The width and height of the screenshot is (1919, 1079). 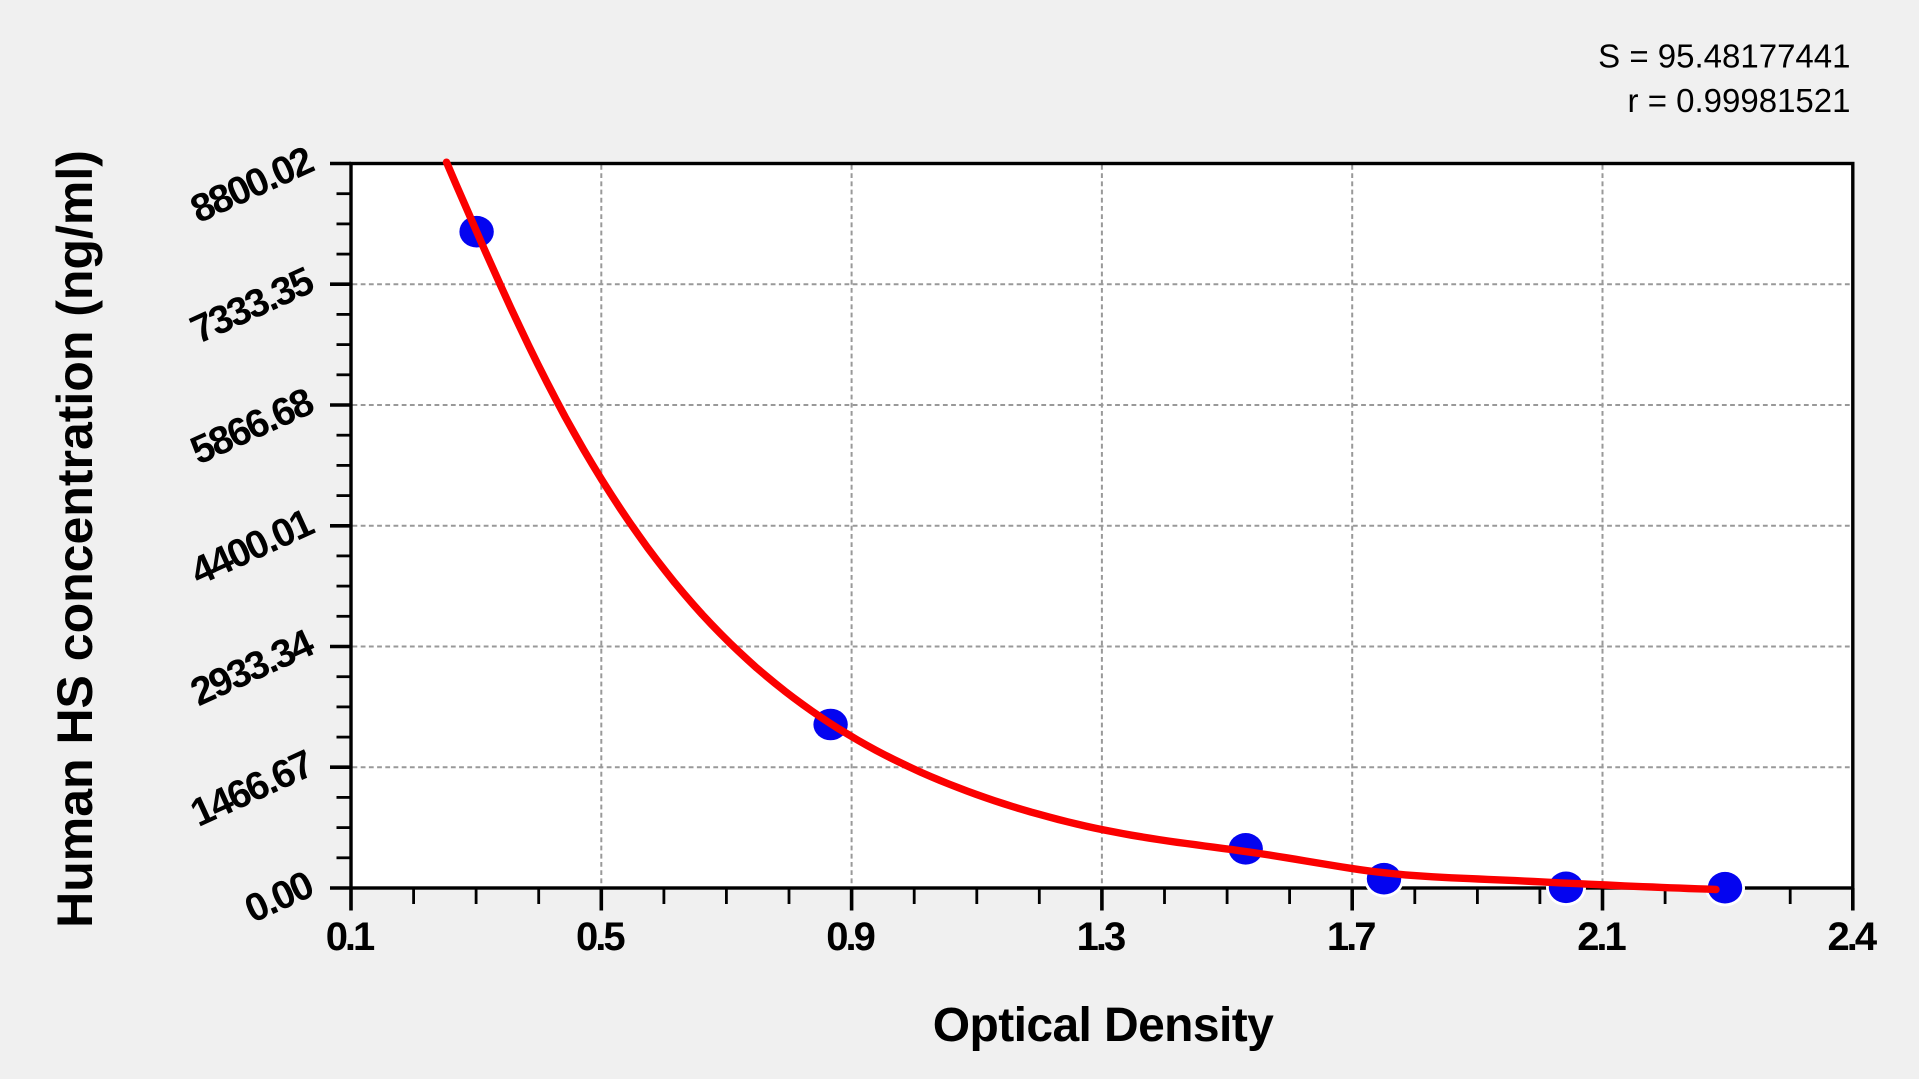 What do you see at coordinates (600, 937) in the screenshot?
I see `svg-text: 0.5` at bounding box center [600, 937].